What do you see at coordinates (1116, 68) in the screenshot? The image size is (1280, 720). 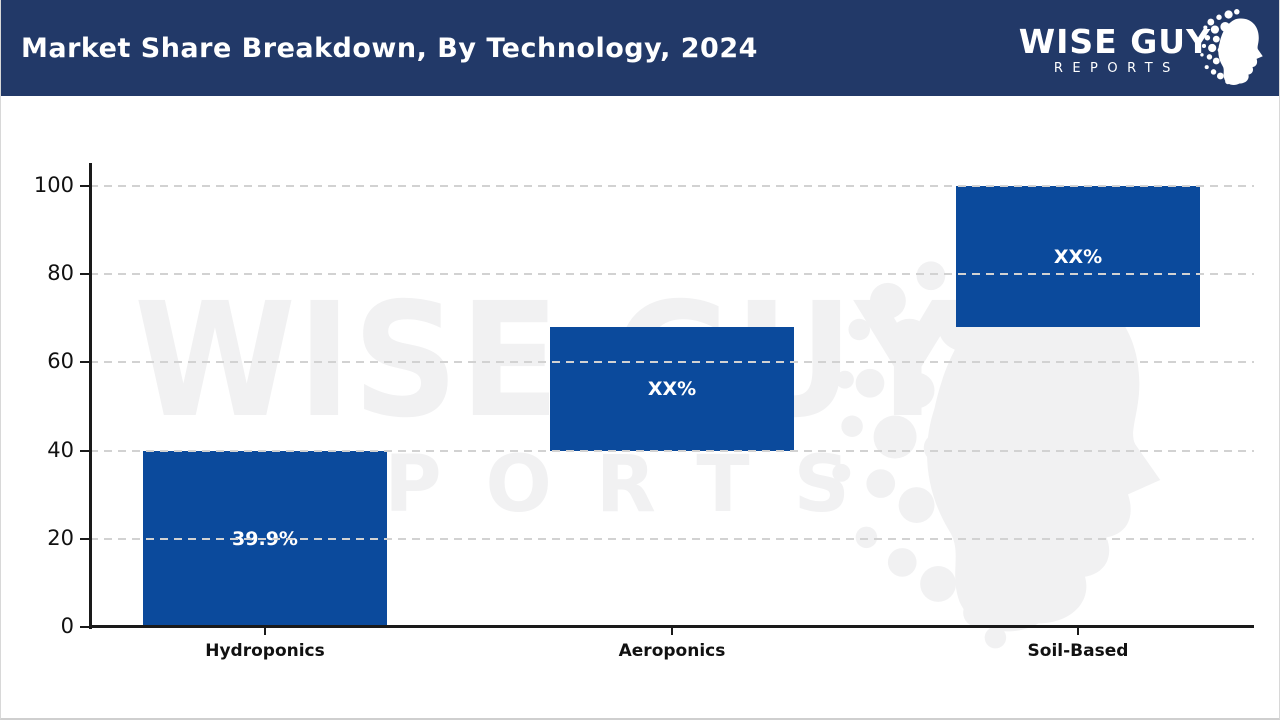 I see `logo-reports-label: REPORTS` at bounding box center [1116, 68].